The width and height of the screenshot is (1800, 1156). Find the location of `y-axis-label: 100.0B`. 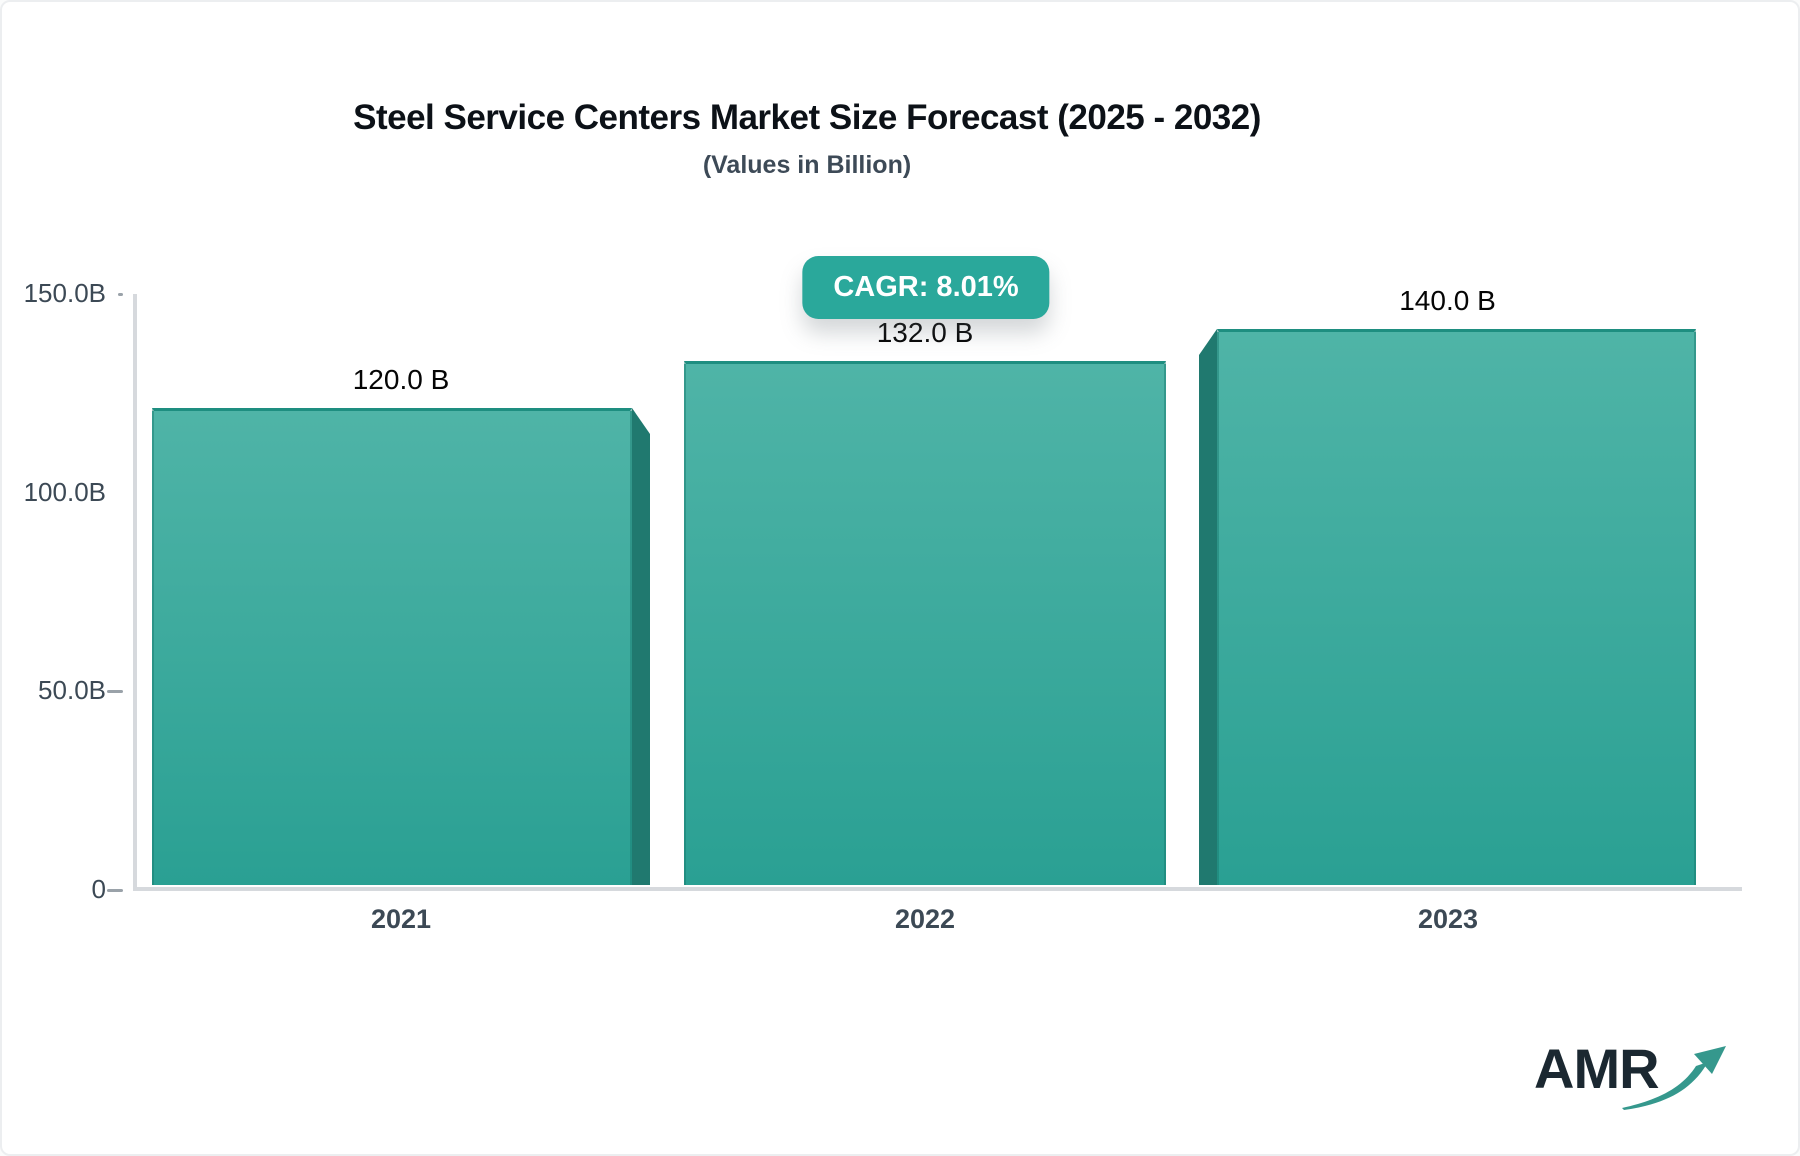

y-axis-label: 100.0B is located at coordinates (64, 491).